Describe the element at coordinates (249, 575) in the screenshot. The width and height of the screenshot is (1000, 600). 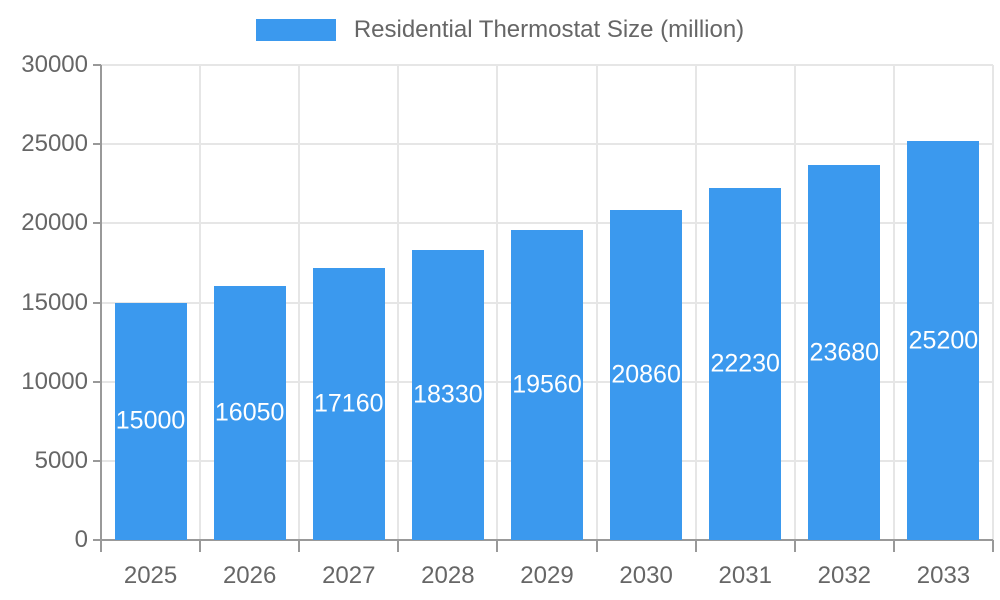
I see `x-axis-label: 2026` at that location.